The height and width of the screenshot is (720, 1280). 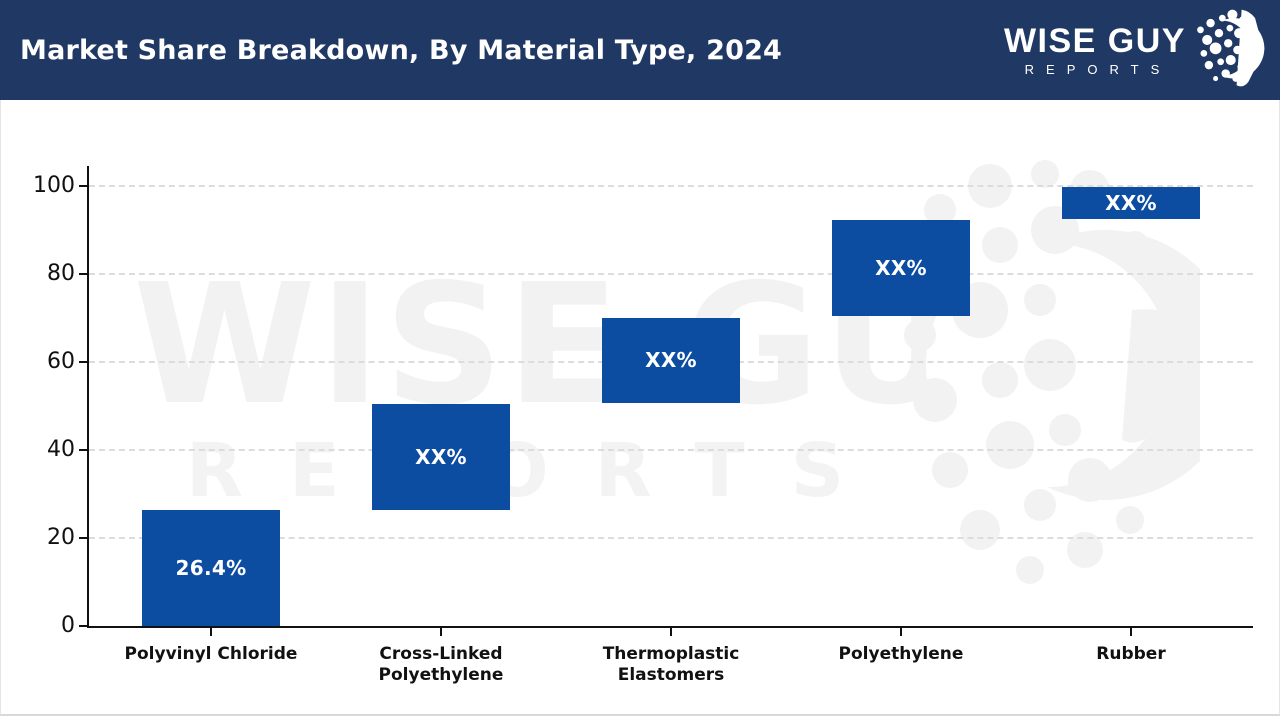 What do you see at coordinates (441, 664) in the screenshot?
I see `x-category-label: Cross-Linked Polyethylene` at bounding box center [441, 664].